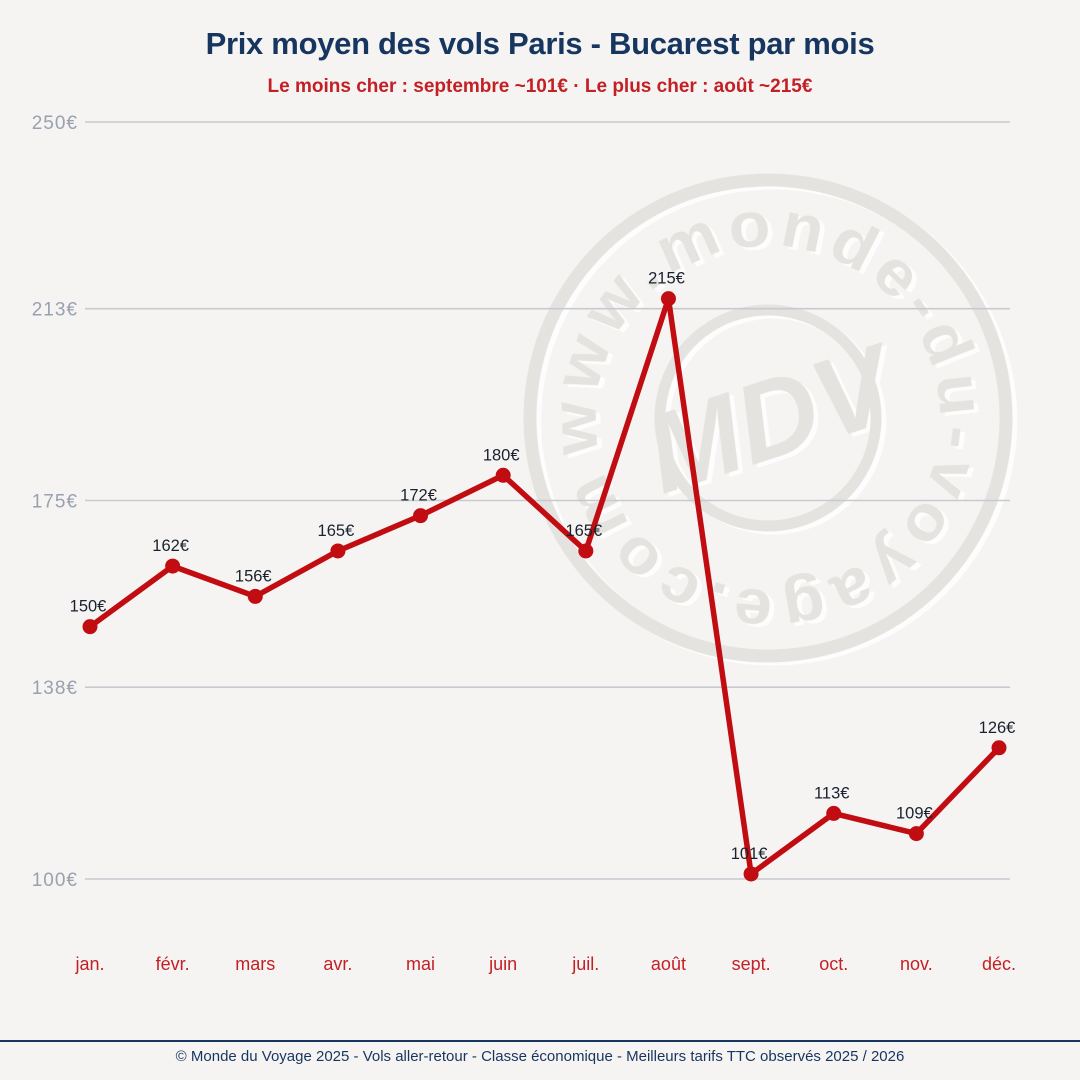 The image size is (1080, 1080). I want to click on month-label: avr., so click(337, 964).